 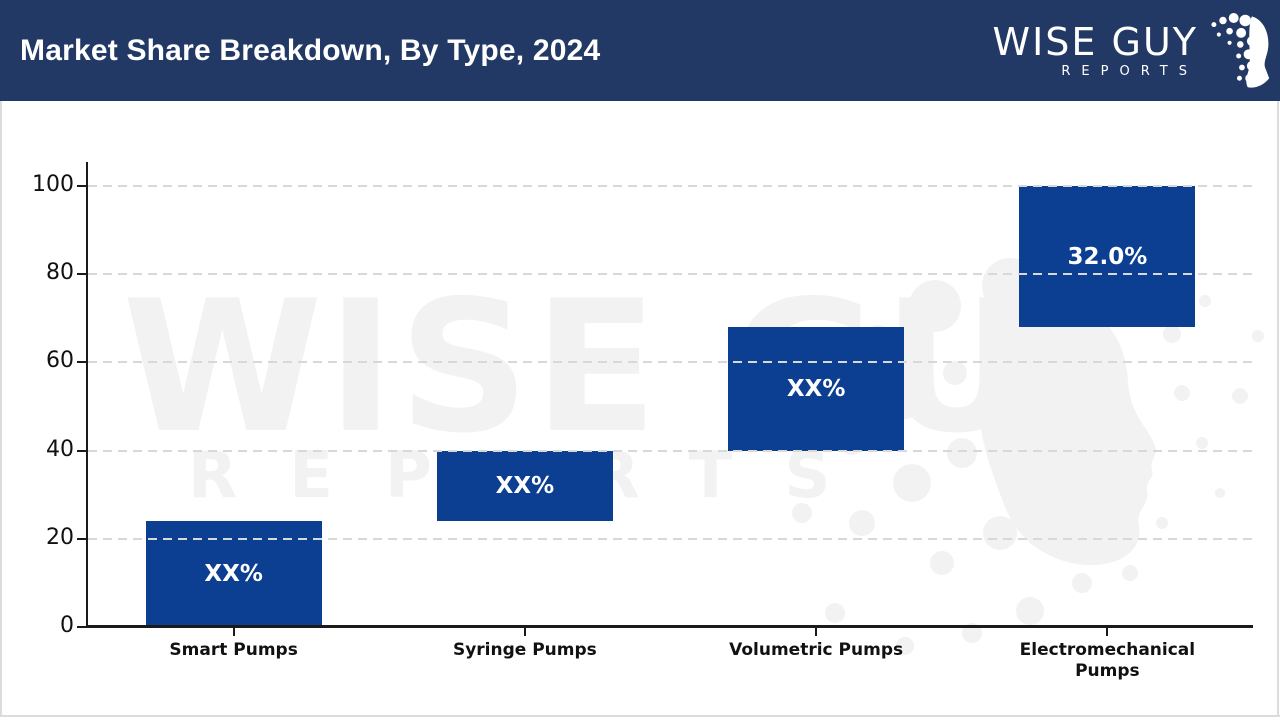 I want to click on y-axis-spine, so click(x=87, y=394).